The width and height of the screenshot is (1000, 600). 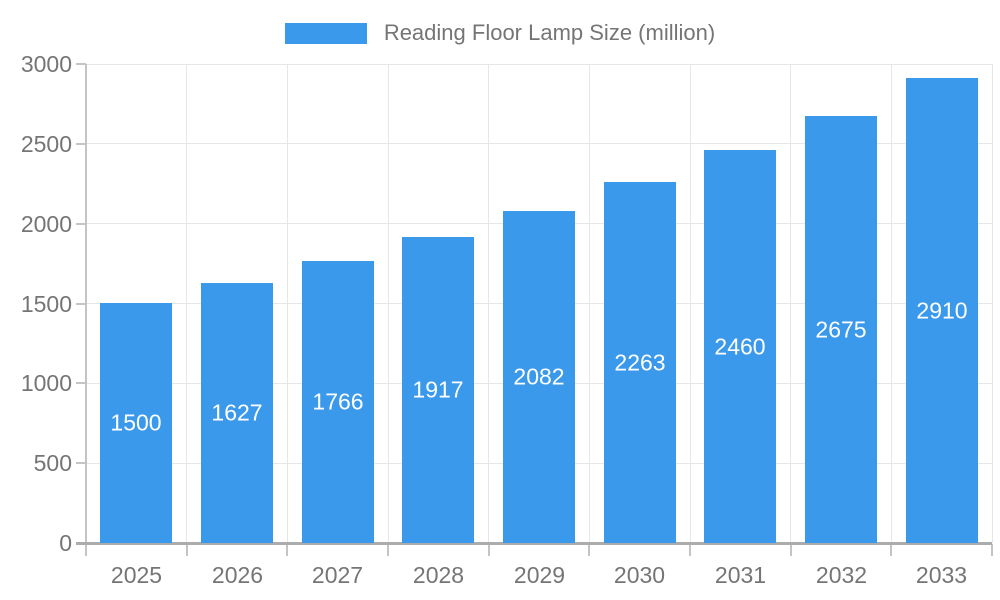 What do you see at coordinates (325, 33) in the screenshot?
I see `legend-swatch` at bounding box center [325, 33].